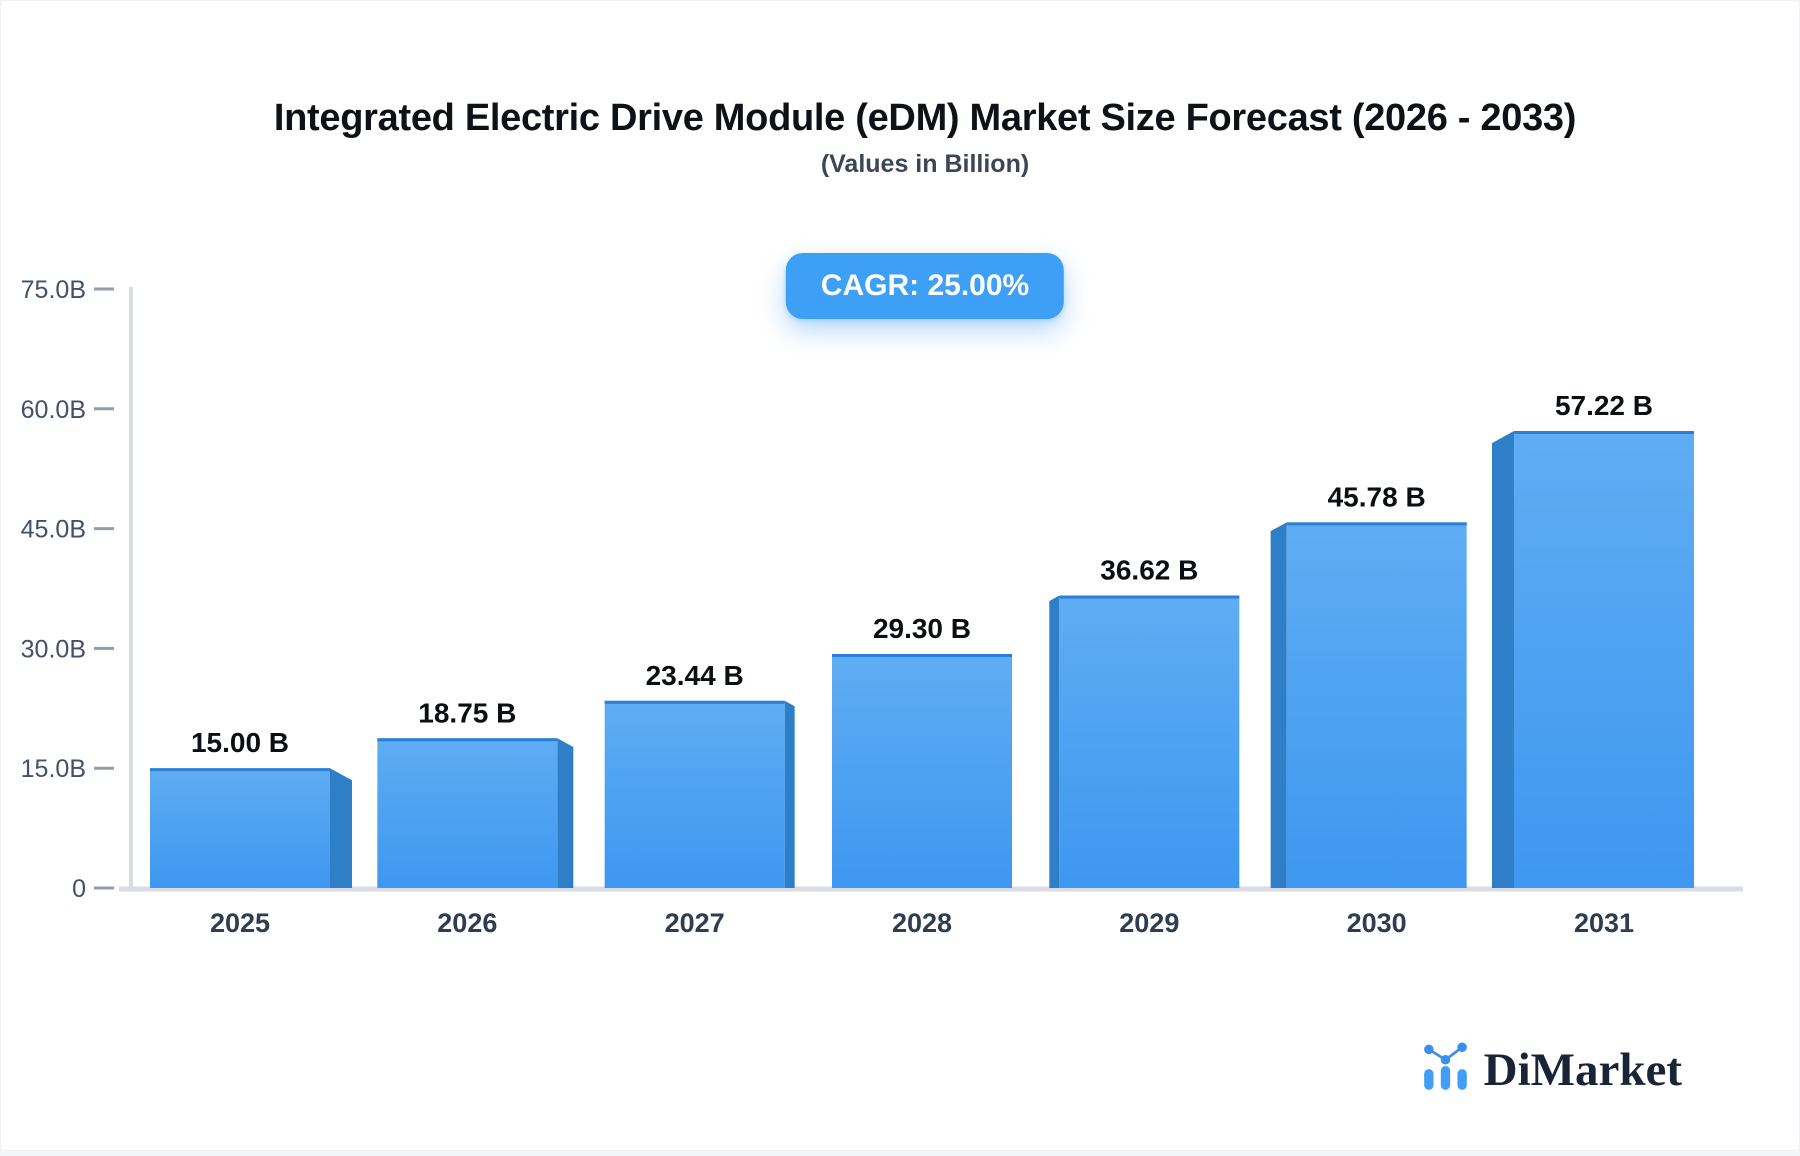  Describe the element at coordinates (240, 923) in the screenshot. I see `x-tick-label: 2025` at that location.